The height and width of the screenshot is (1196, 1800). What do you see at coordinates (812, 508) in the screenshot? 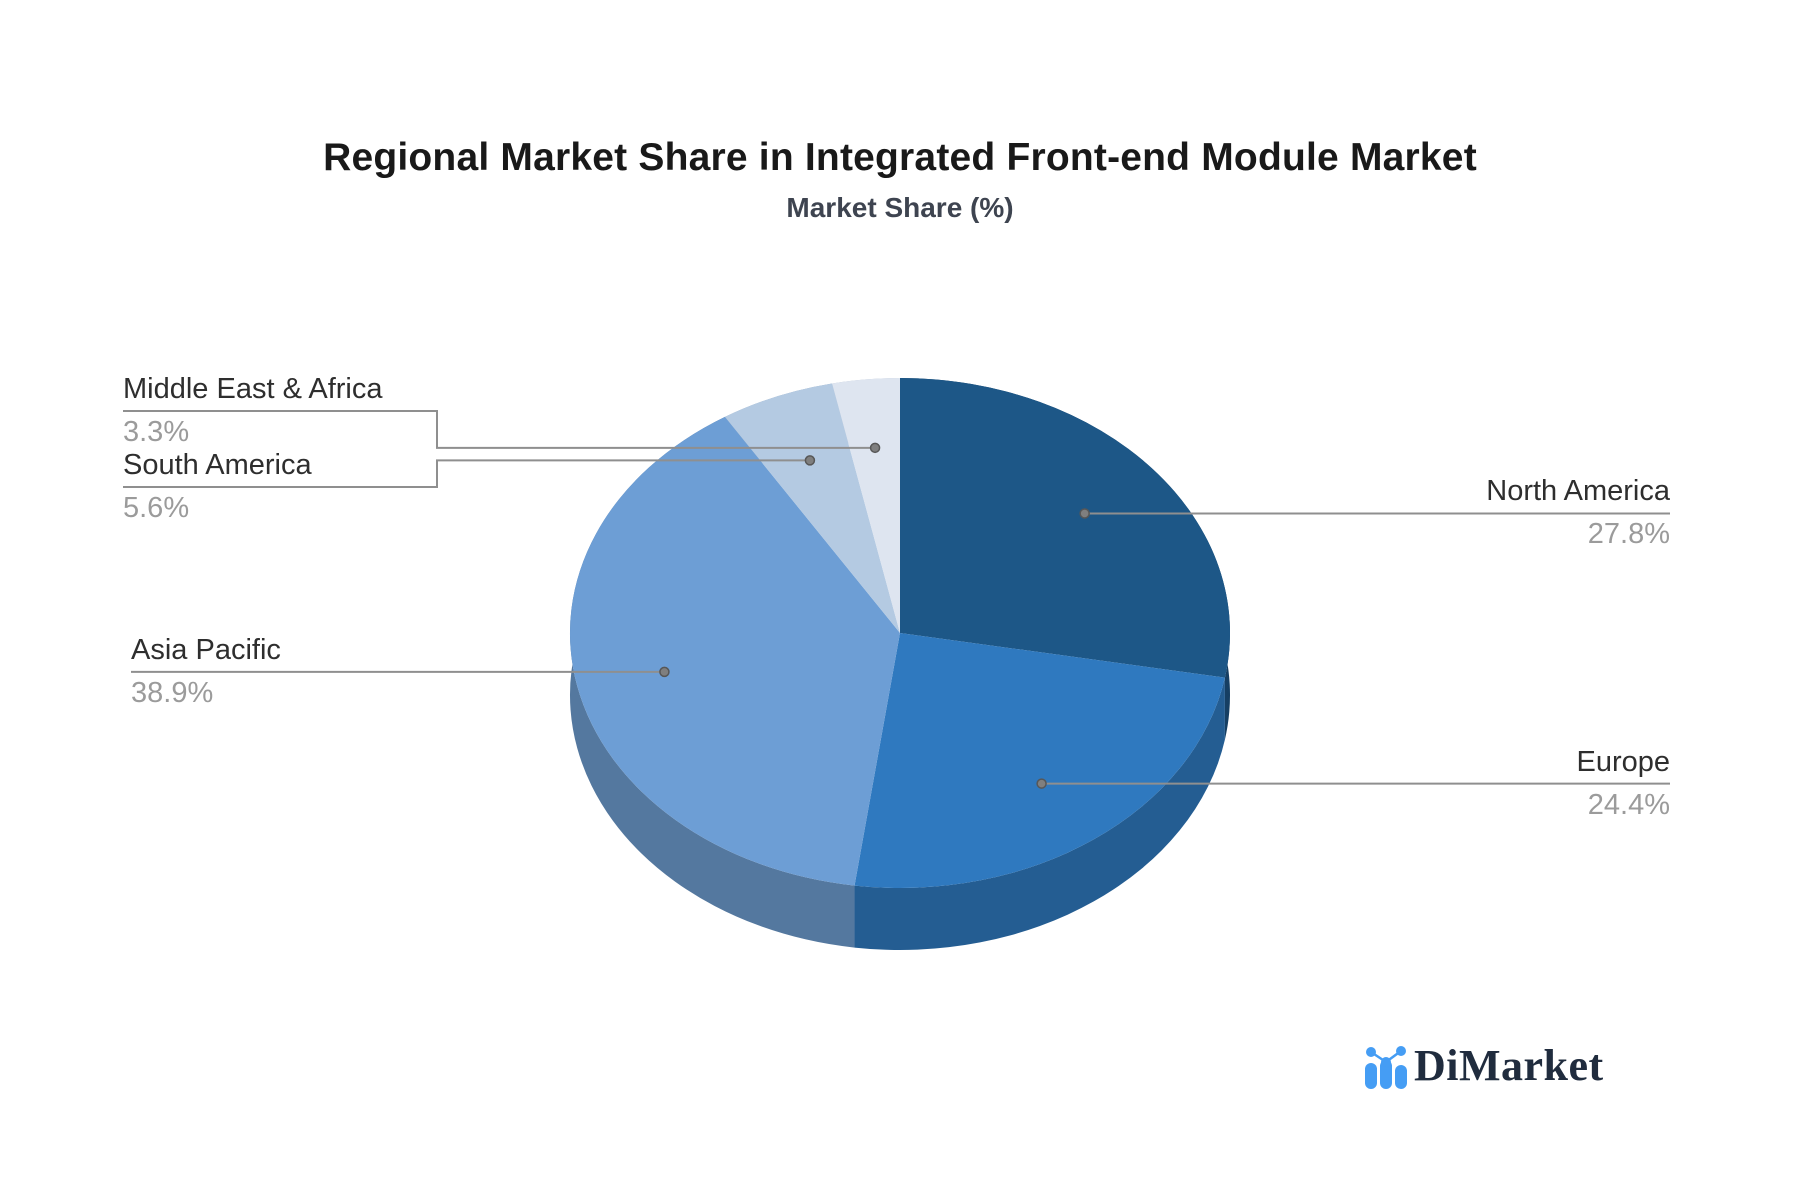
I see `pie-slice-south-america` at bounding box center [812, 508].